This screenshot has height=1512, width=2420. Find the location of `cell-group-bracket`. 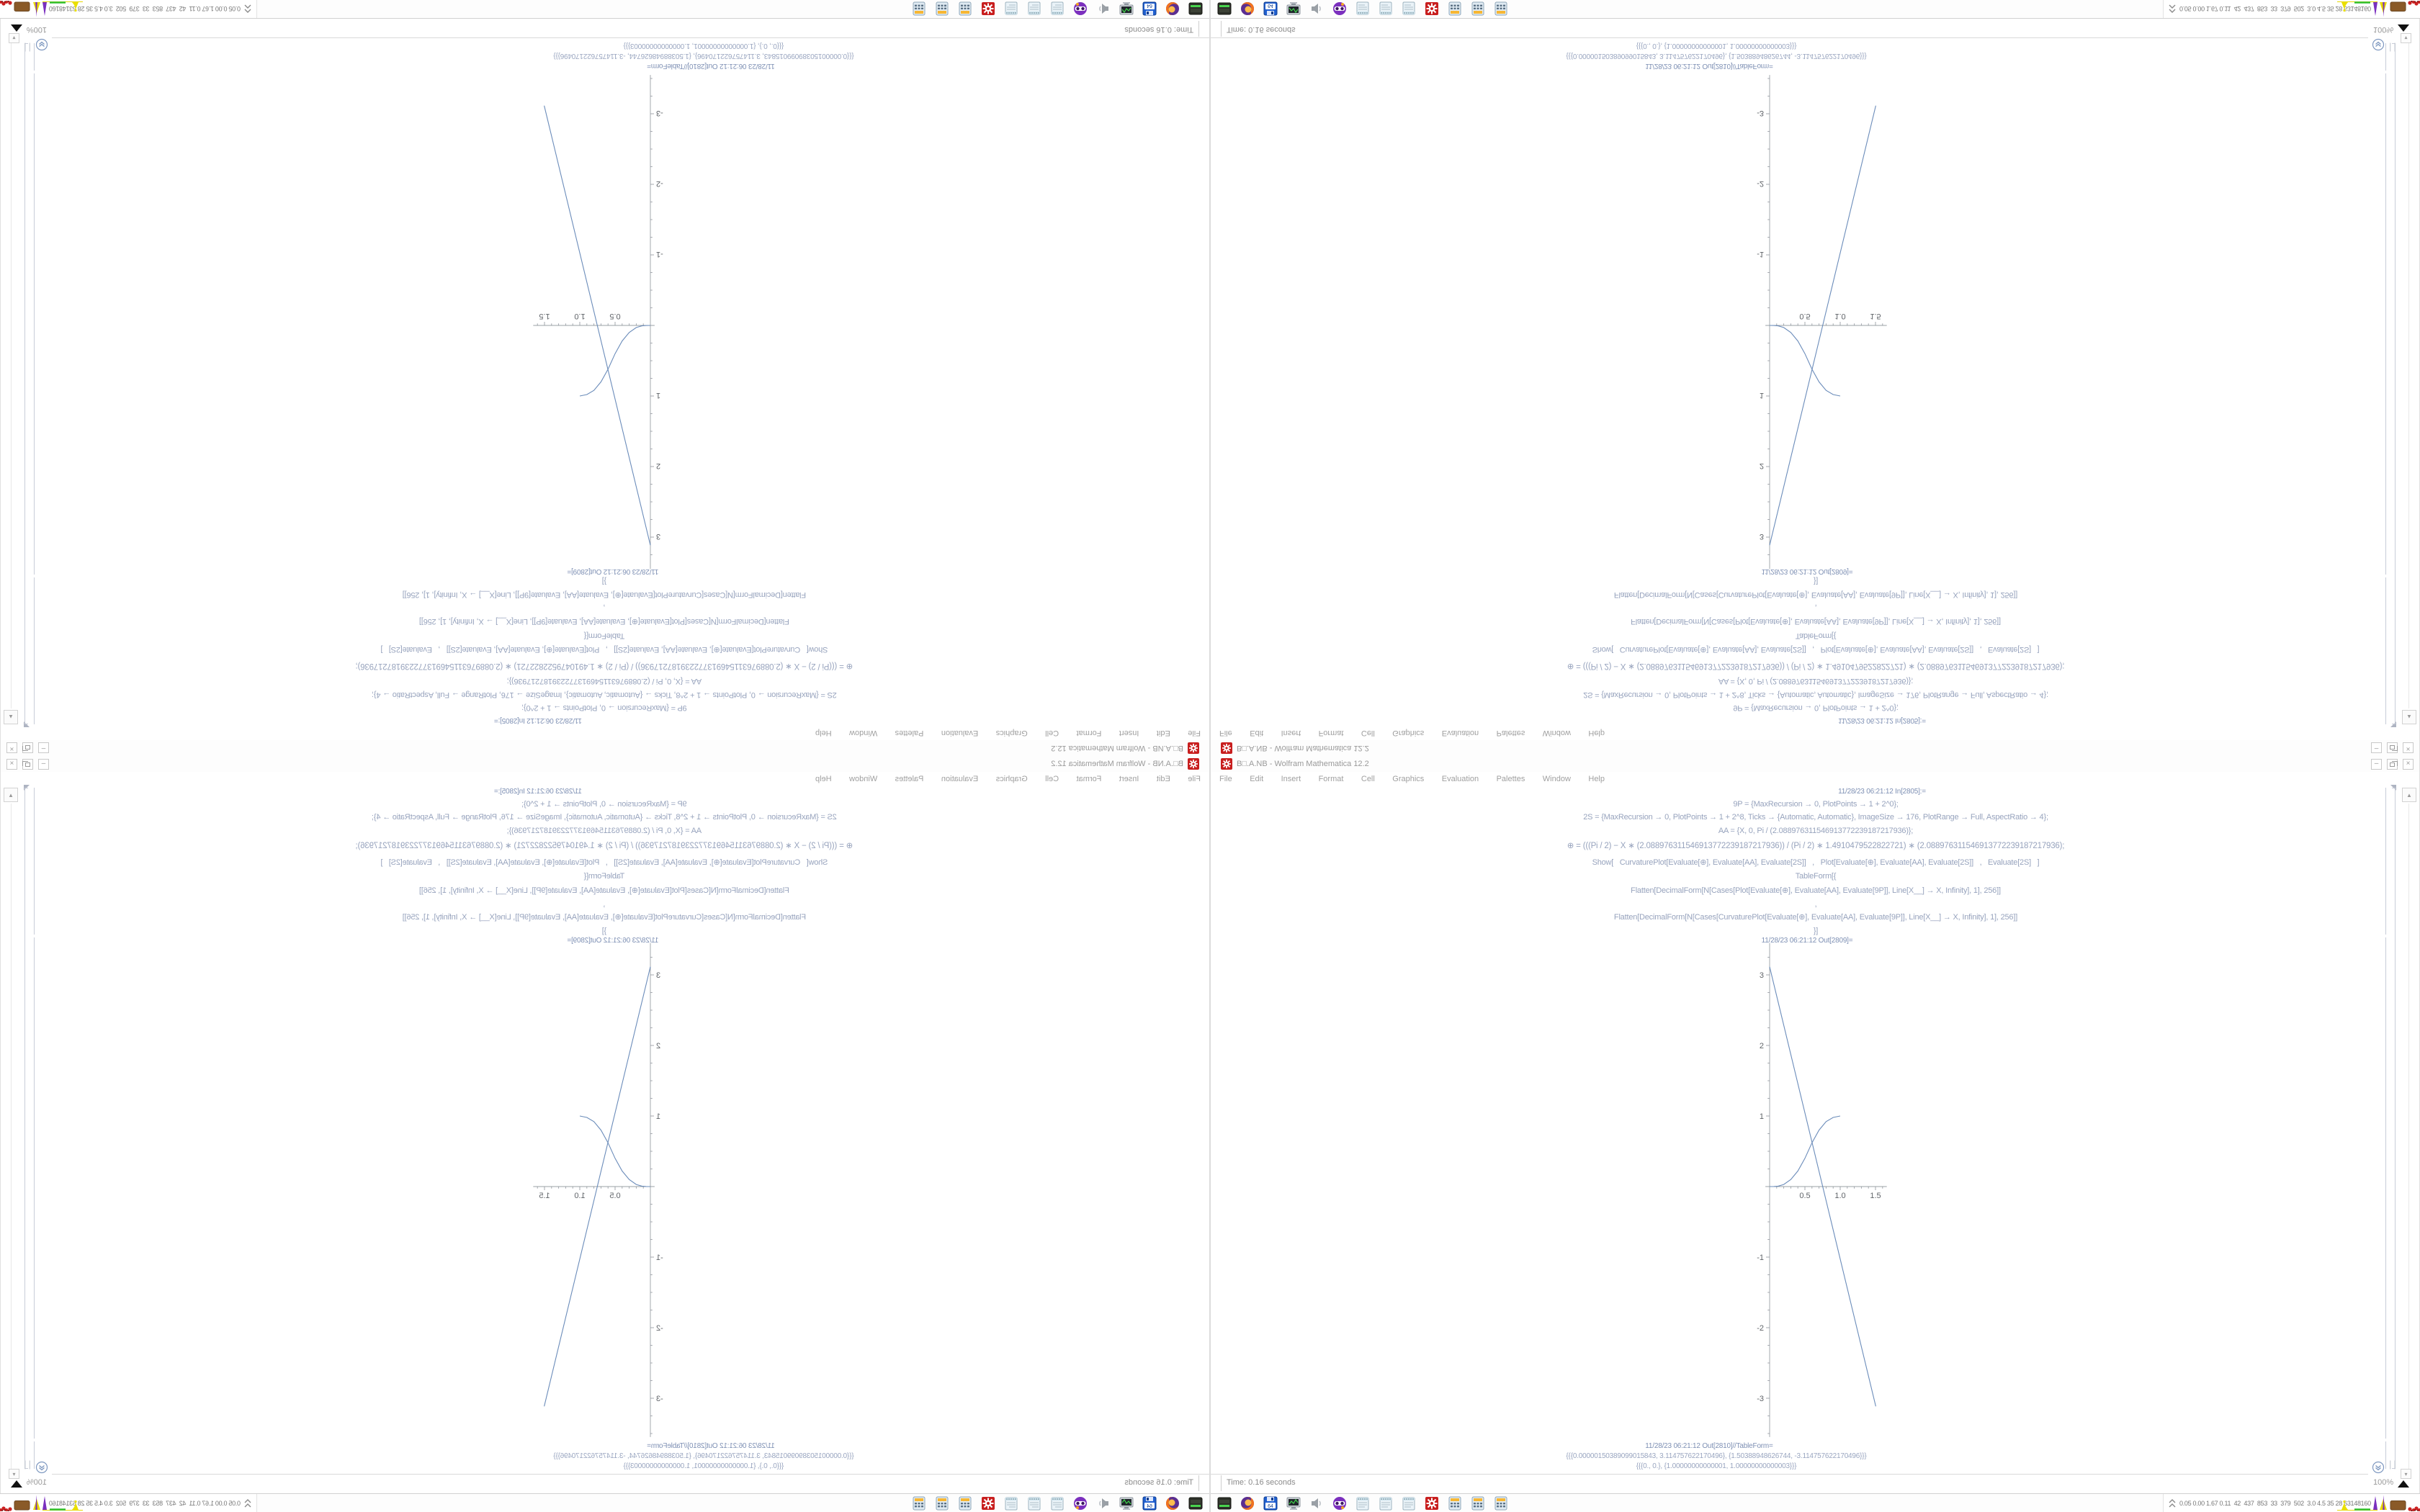

cell-group-bracket is located at coordinates (25, 1128).